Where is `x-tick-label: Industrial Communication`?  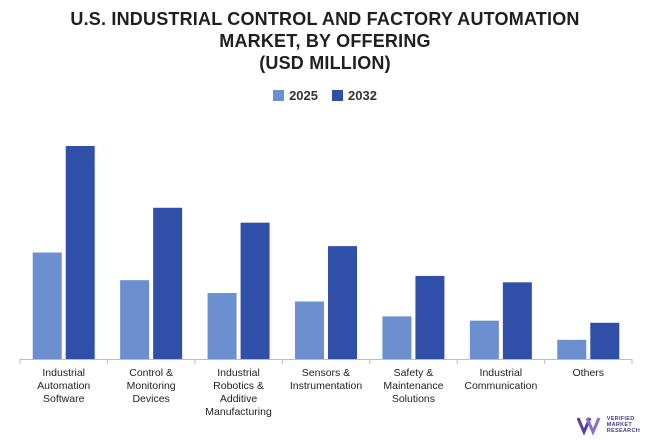 x-tick-label: Industrial Communication is located at coordinates (501, 379).